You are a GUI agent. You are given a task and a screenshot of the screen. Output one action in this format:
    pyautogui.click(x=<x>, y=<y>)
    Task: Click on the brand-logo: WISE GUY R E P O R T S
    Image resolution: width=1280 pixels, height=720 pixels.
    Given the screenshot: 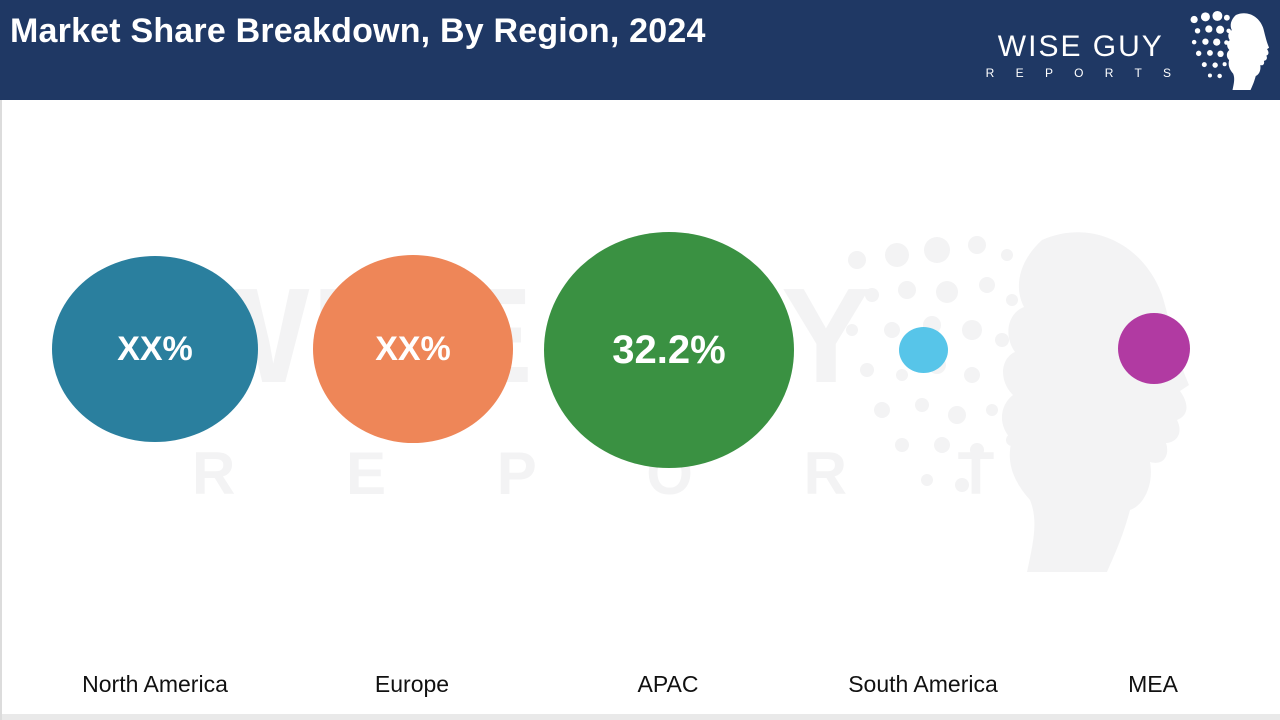 What is the action you would take?
    pyautogui.click(x=1127, y=50)
    